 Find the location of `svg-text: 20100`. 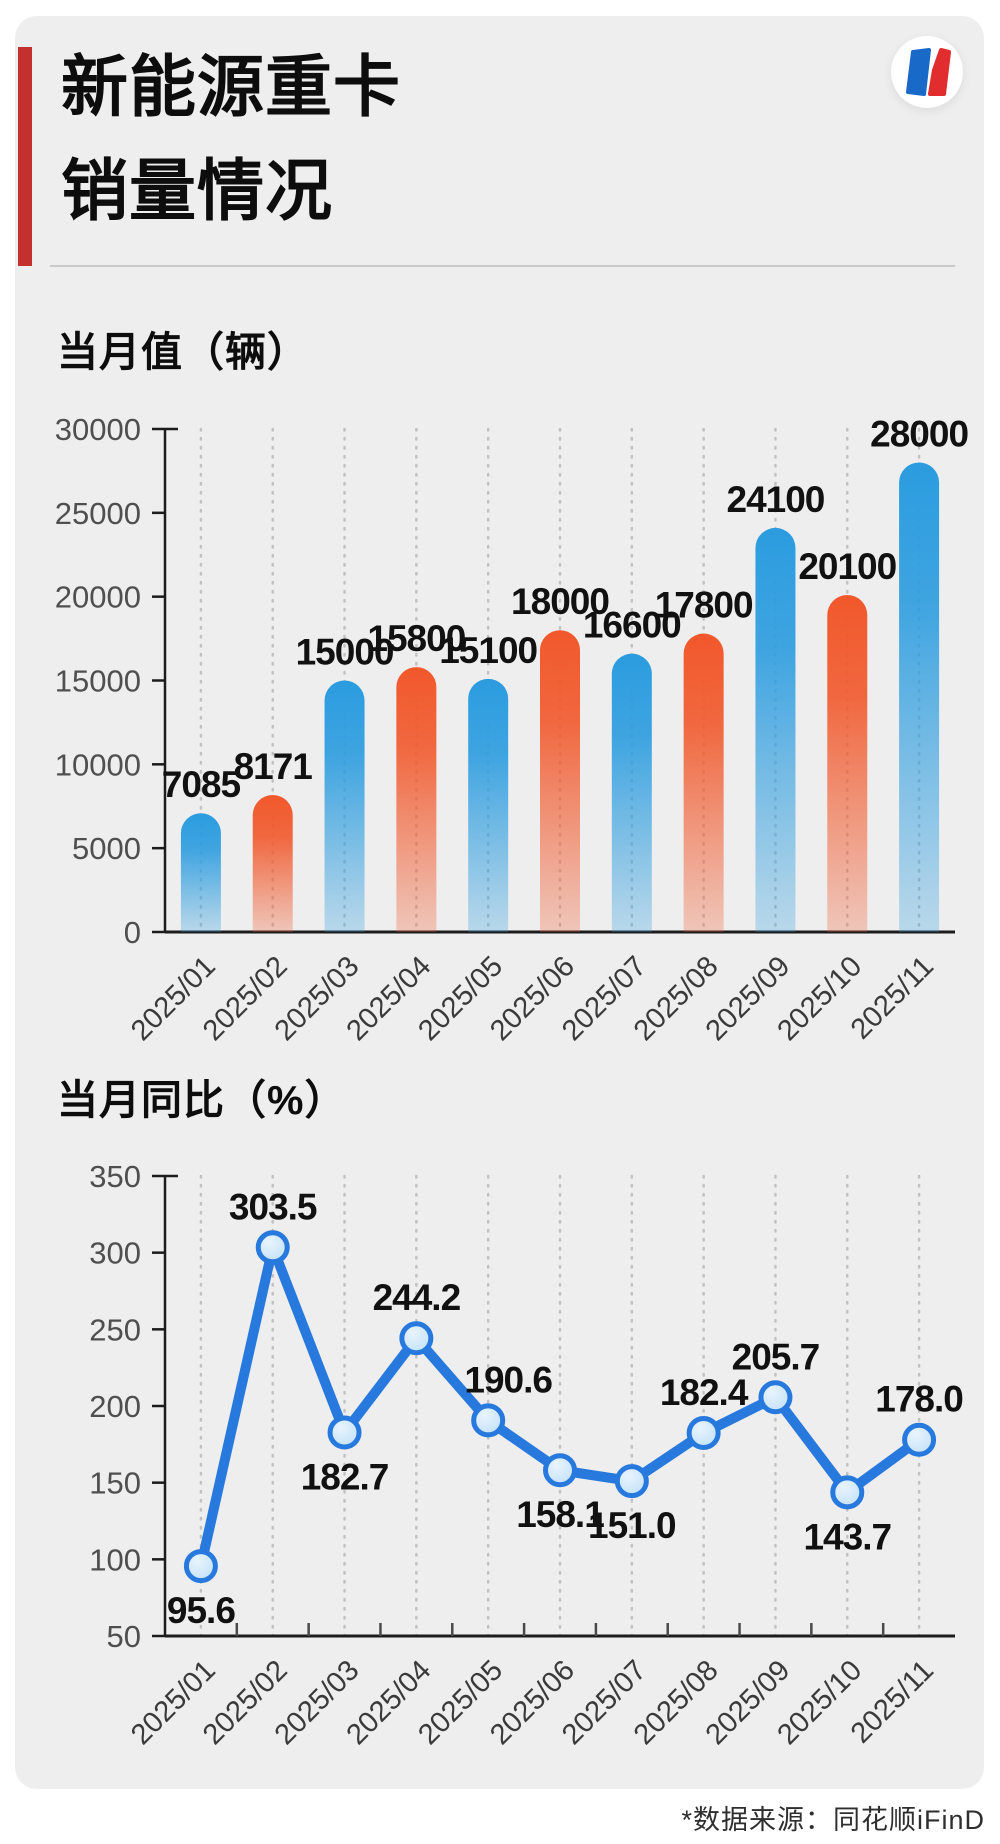

svg-text: 20100 is located at coordinates (847, 566).